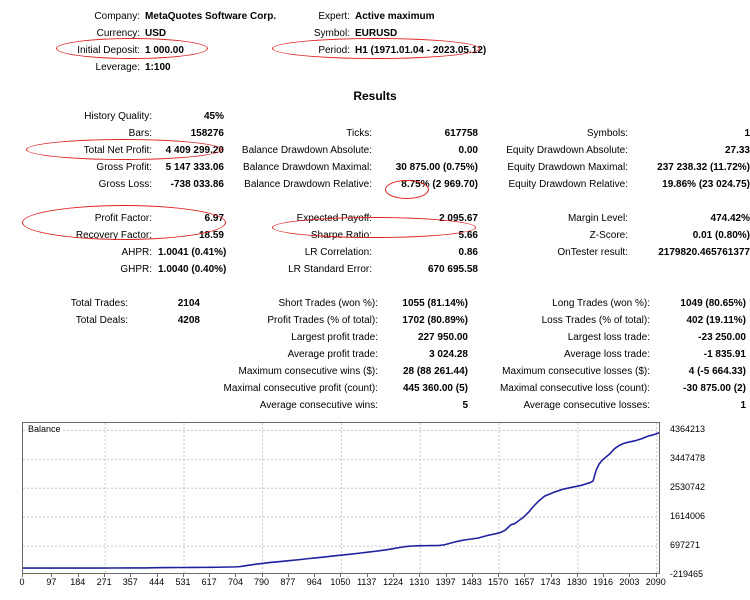 The height and width of the screenshot is (600, 750). Describe the element at coordinates (112, 133) in the screenshot. I see `stat-bars: Bars: 158276` at that location.